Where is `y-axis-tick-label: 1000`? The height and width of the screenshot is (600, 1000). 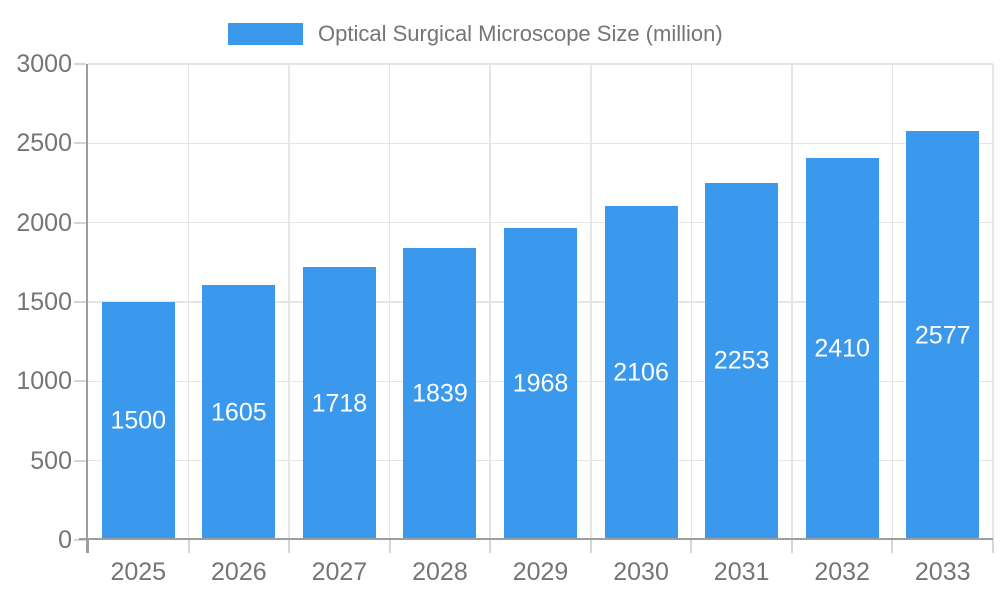 y-axis-tick-label: 1000 is located at coordinates (44, 381).